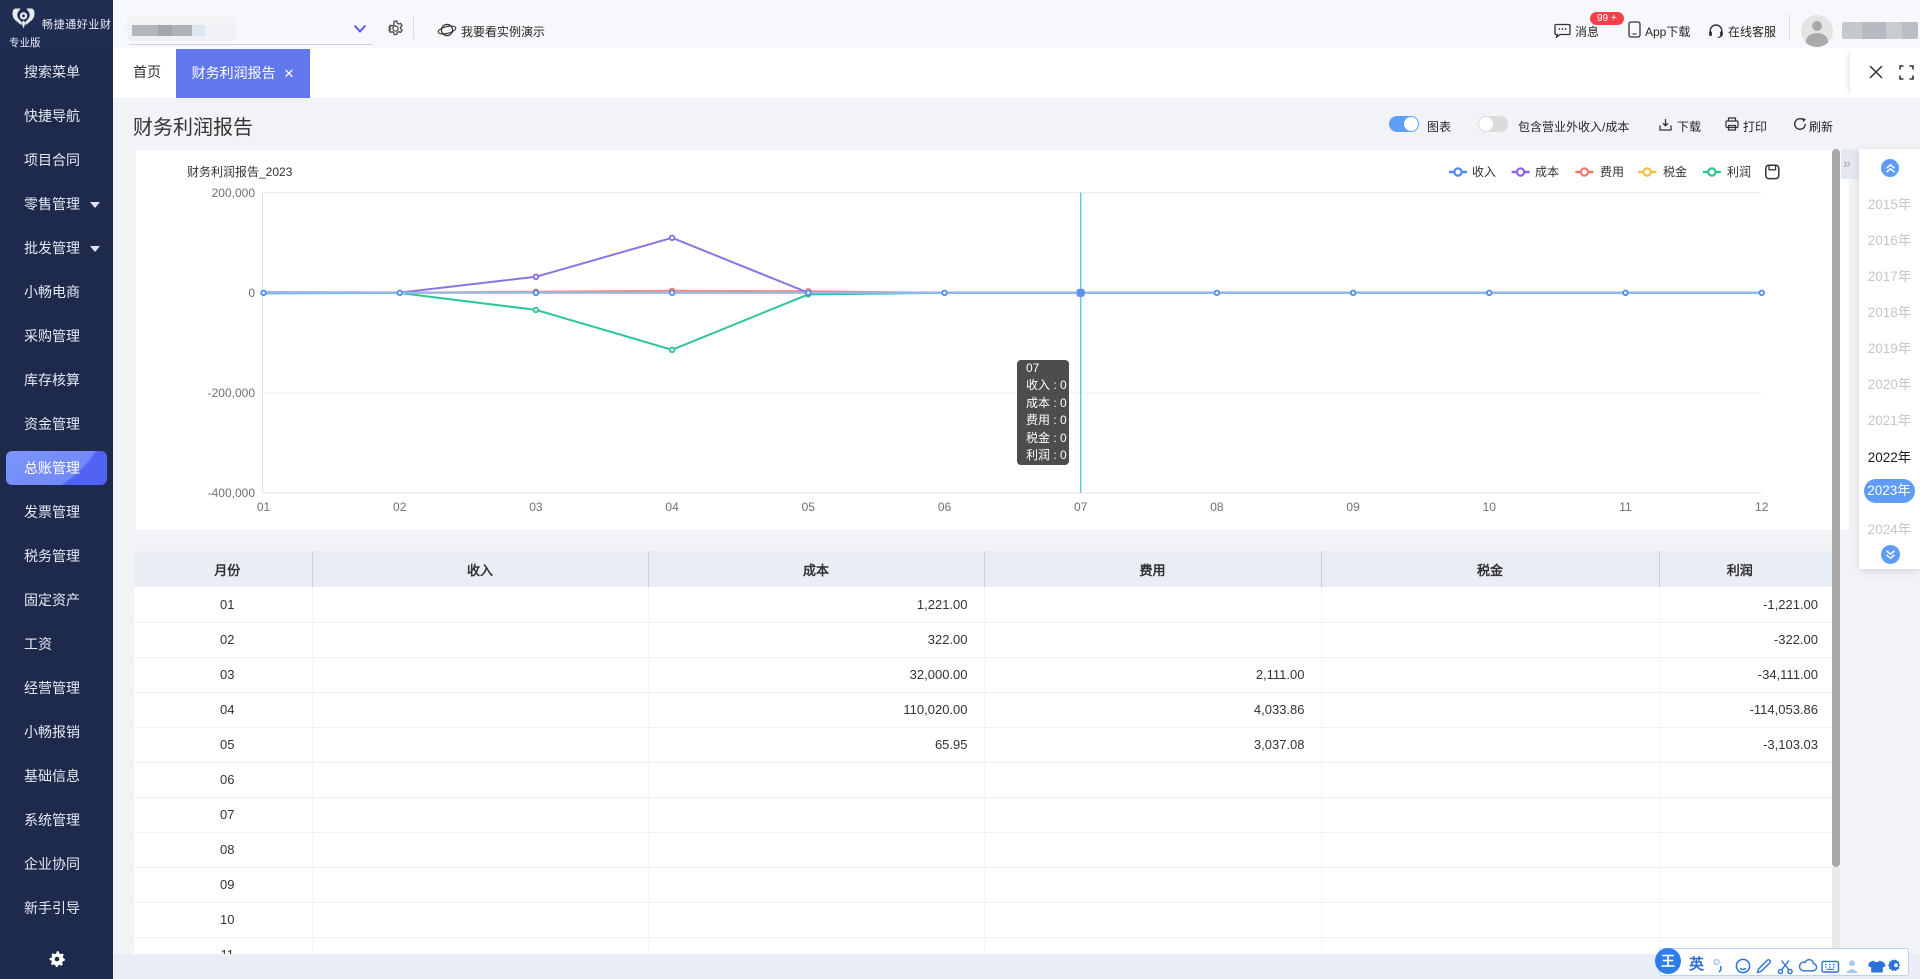 This screenshot has height=979, width=1920. What do you see at coordinates (945, 507) in the screenshot?
I see `svg-text: 06` at bounding box center [945, 507].